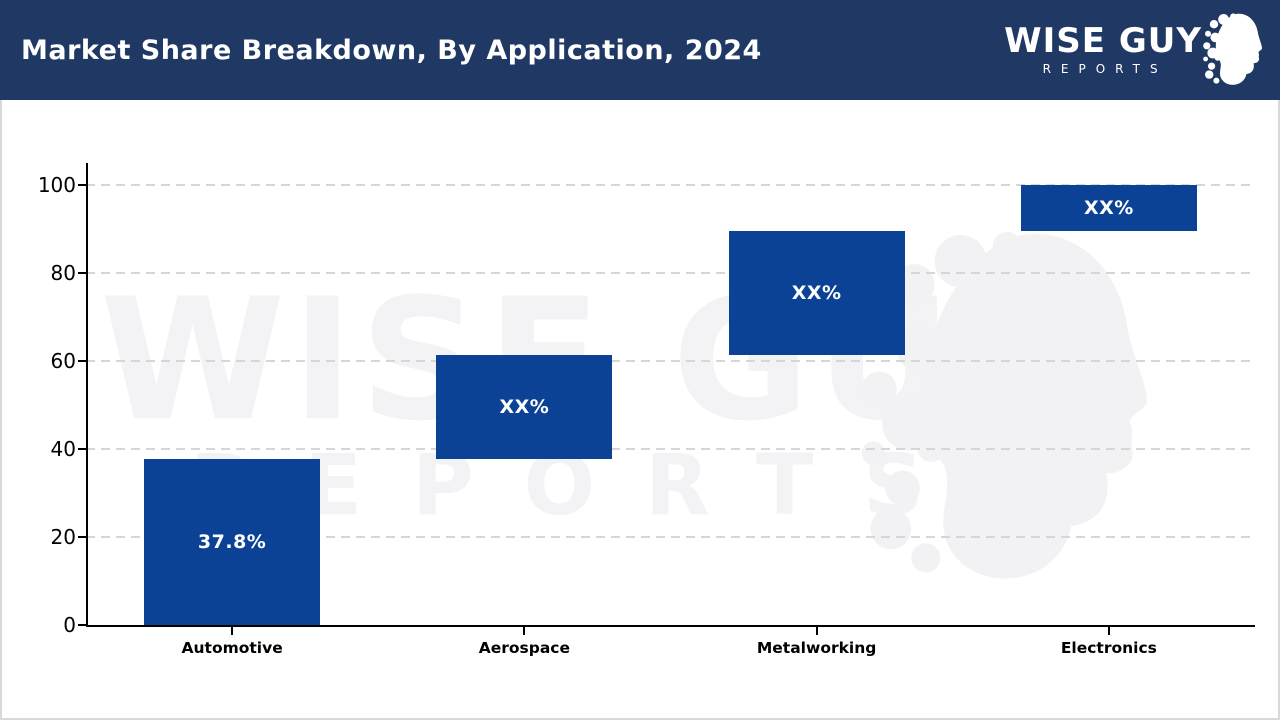 This screenshot has width=1280, height=720. I want to click on bar-value-label-metalworking: XX%, so click(816, 292).